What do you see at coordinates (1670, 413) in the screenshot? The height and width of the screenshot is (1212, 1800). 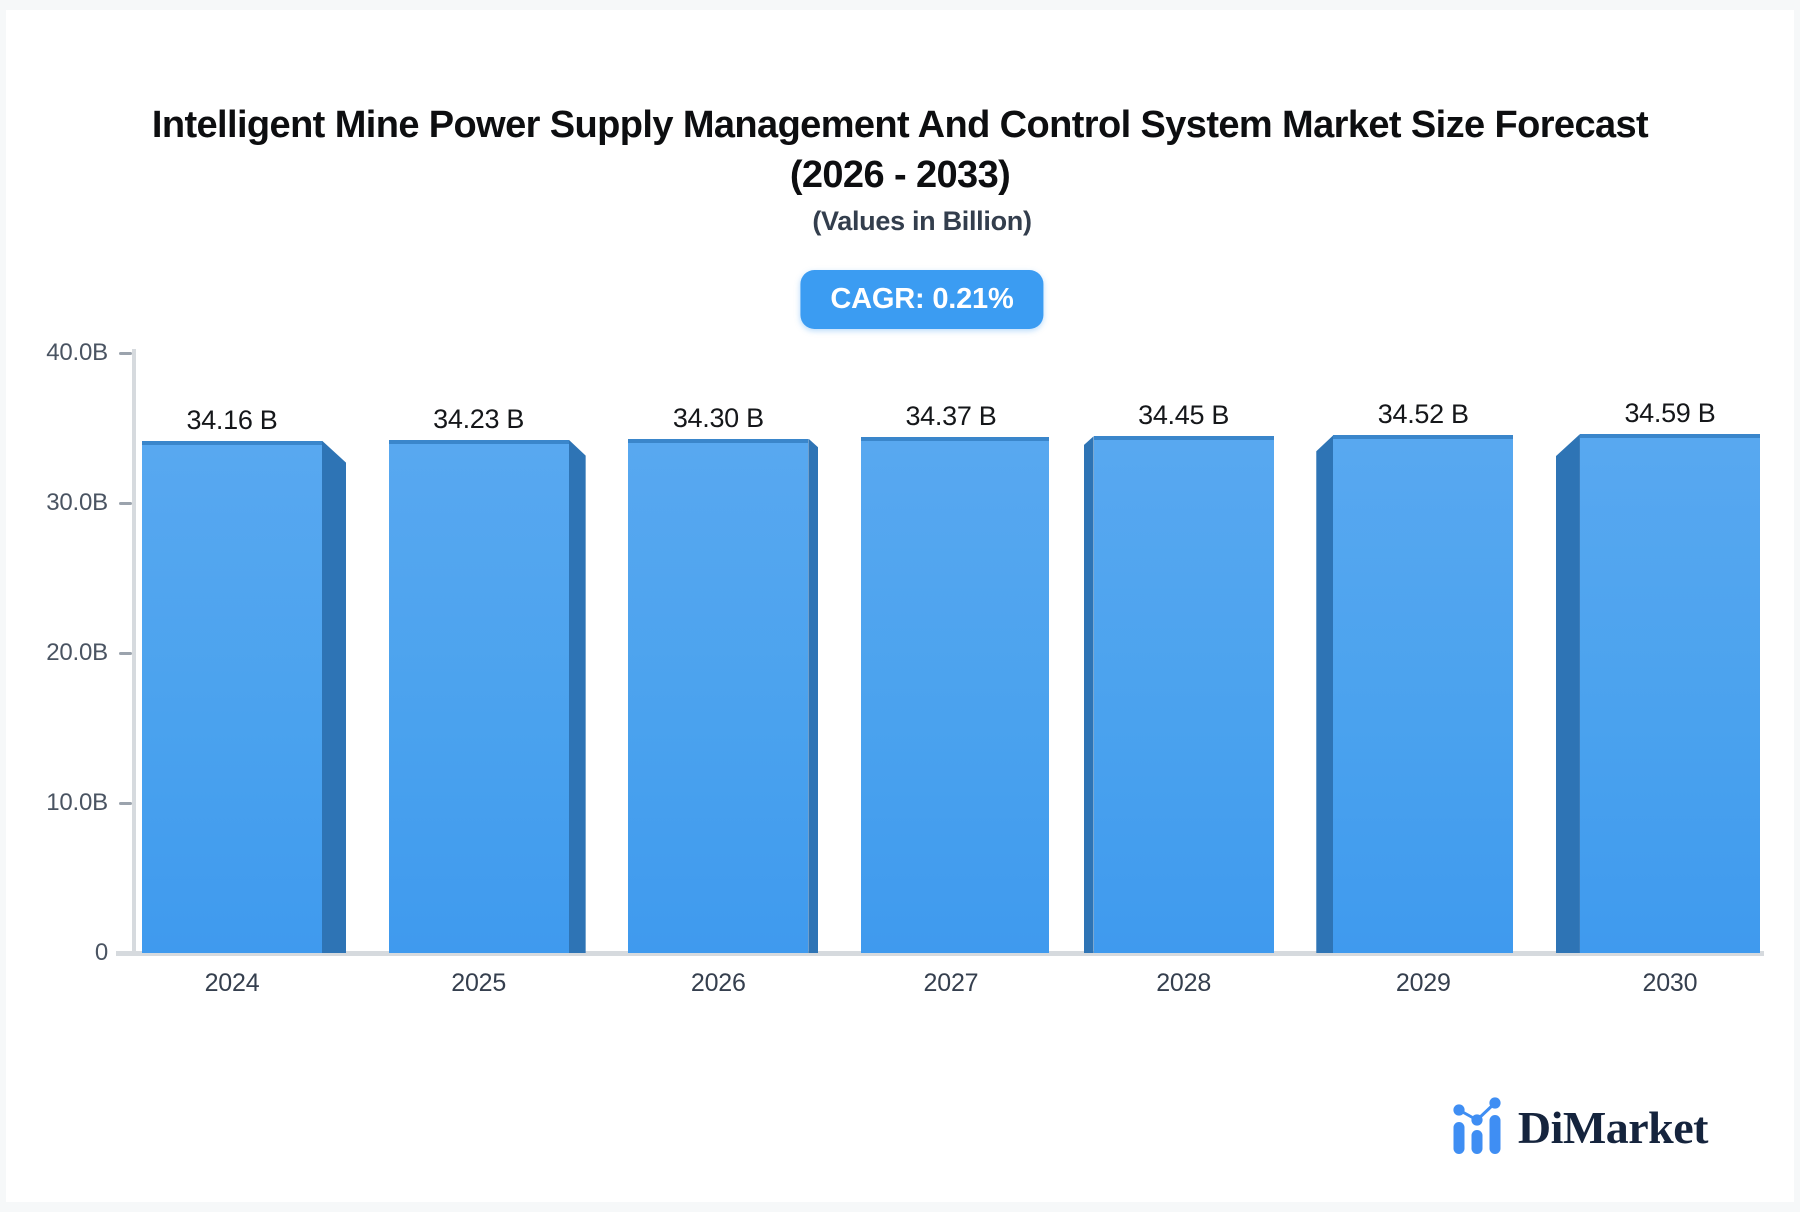 I see `bar-value-label: 34.59 B` at bounding box center [1670, 413].